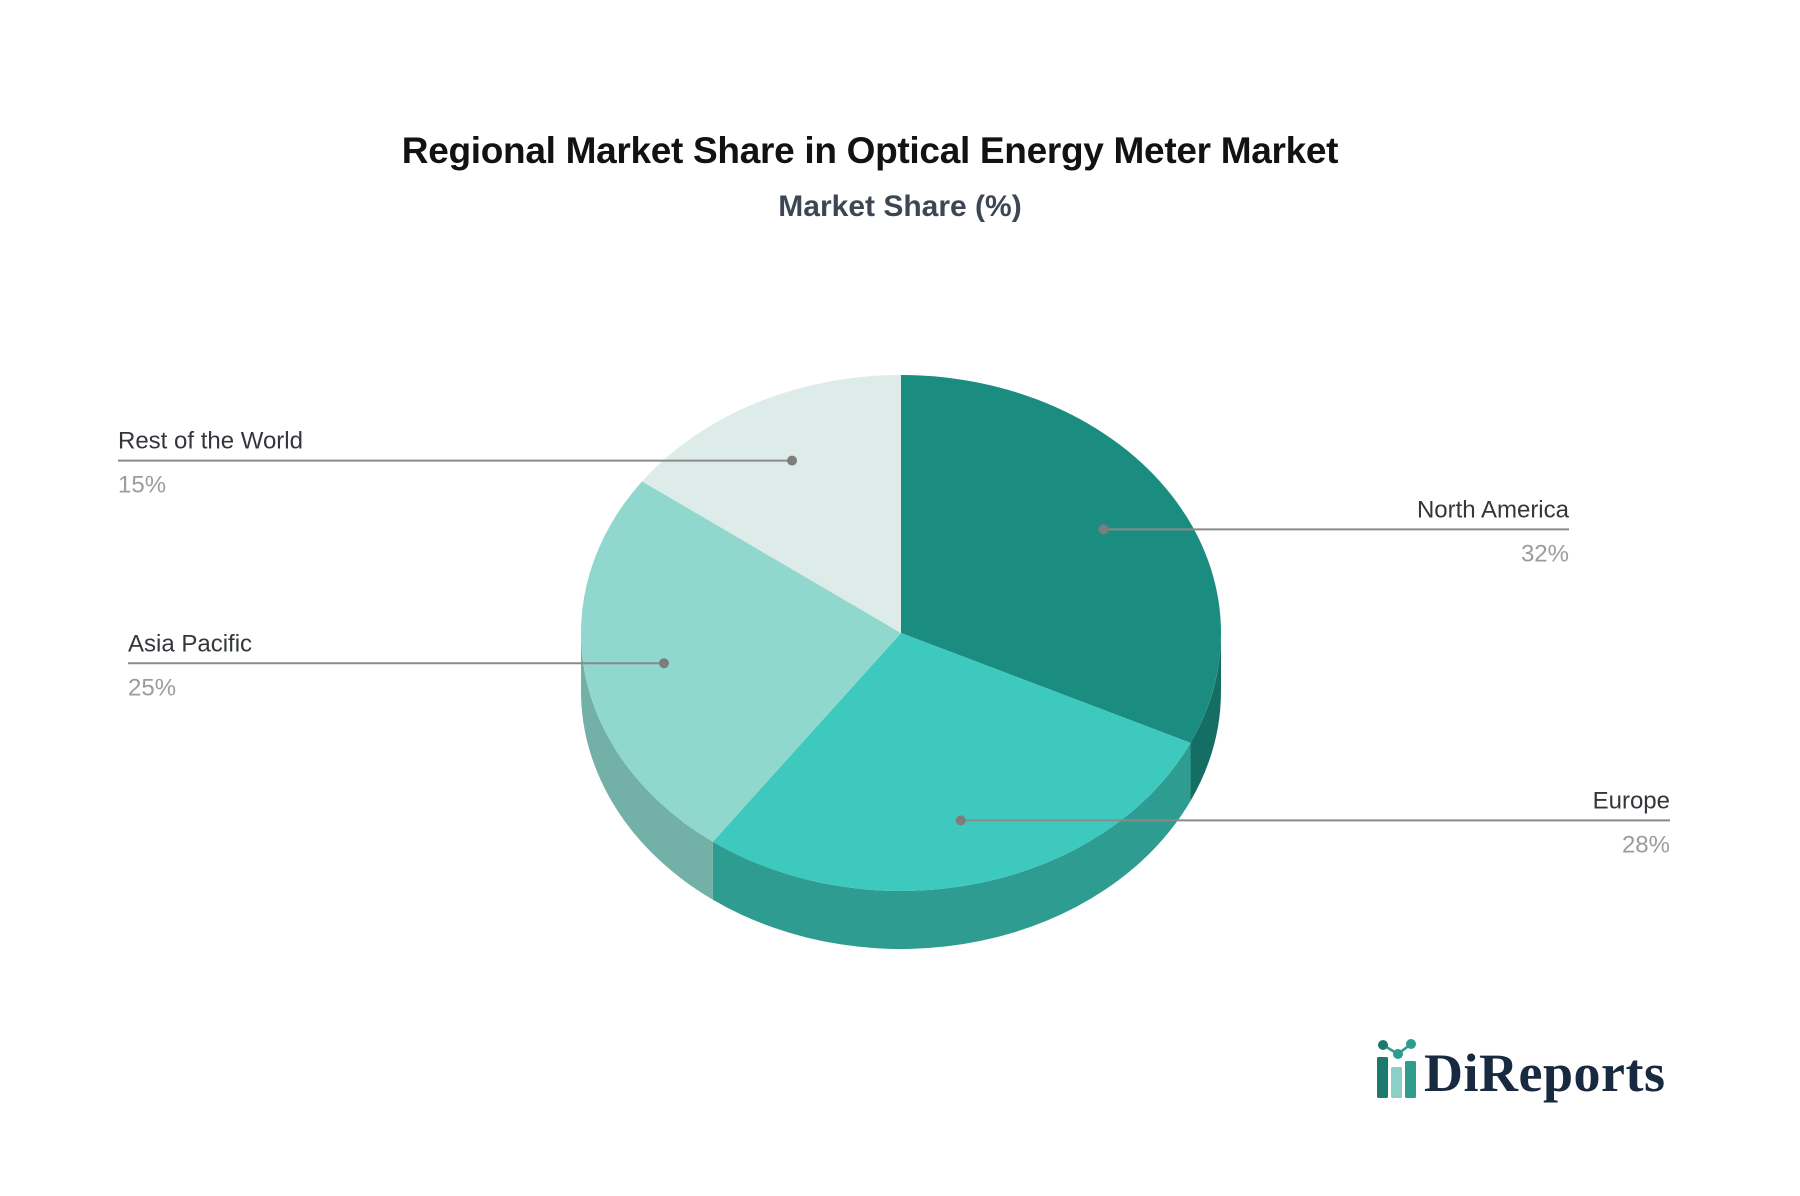 The height and width of the screenshot is (1196, 1800). What do you see at coordinates (1396, 1068) in the screenshot?
I see `direports-logo-icon` at bounding box center [1396, 1068].